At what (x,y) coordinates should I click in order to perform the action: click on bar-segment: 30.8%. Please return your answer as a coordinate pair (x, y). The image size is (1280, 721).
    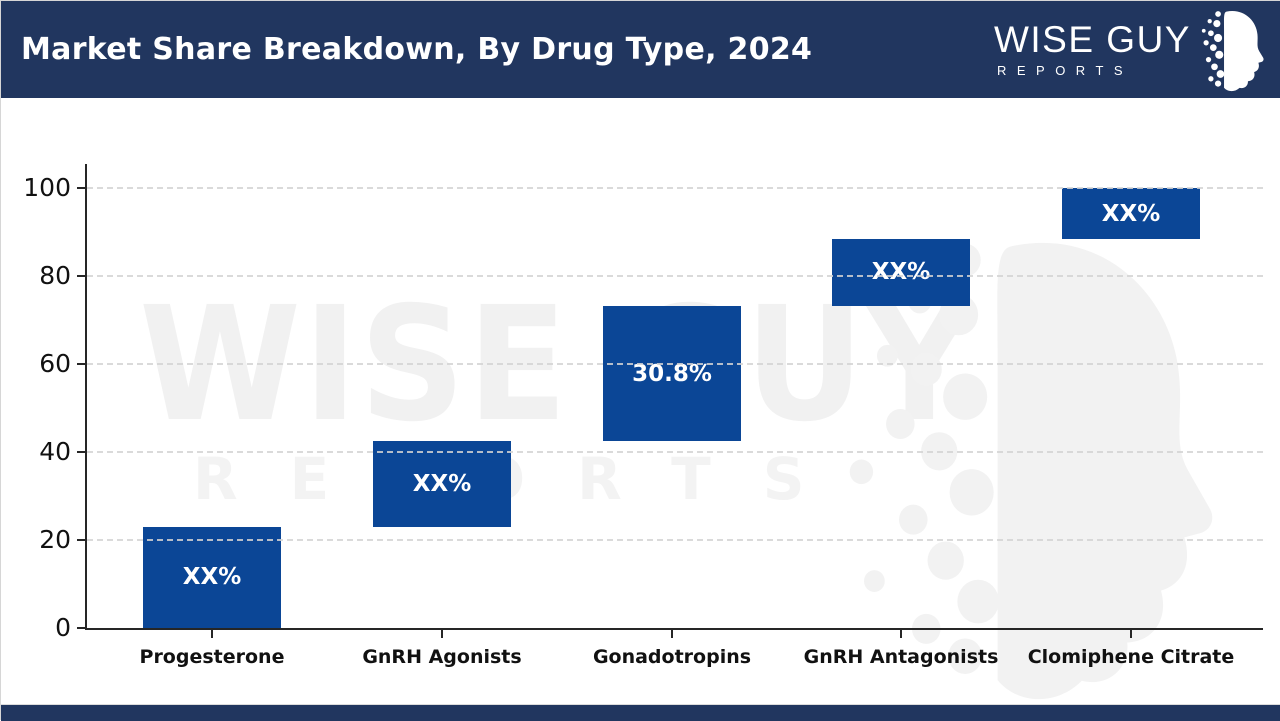
    Looking at the image, I should click on (672, 373).